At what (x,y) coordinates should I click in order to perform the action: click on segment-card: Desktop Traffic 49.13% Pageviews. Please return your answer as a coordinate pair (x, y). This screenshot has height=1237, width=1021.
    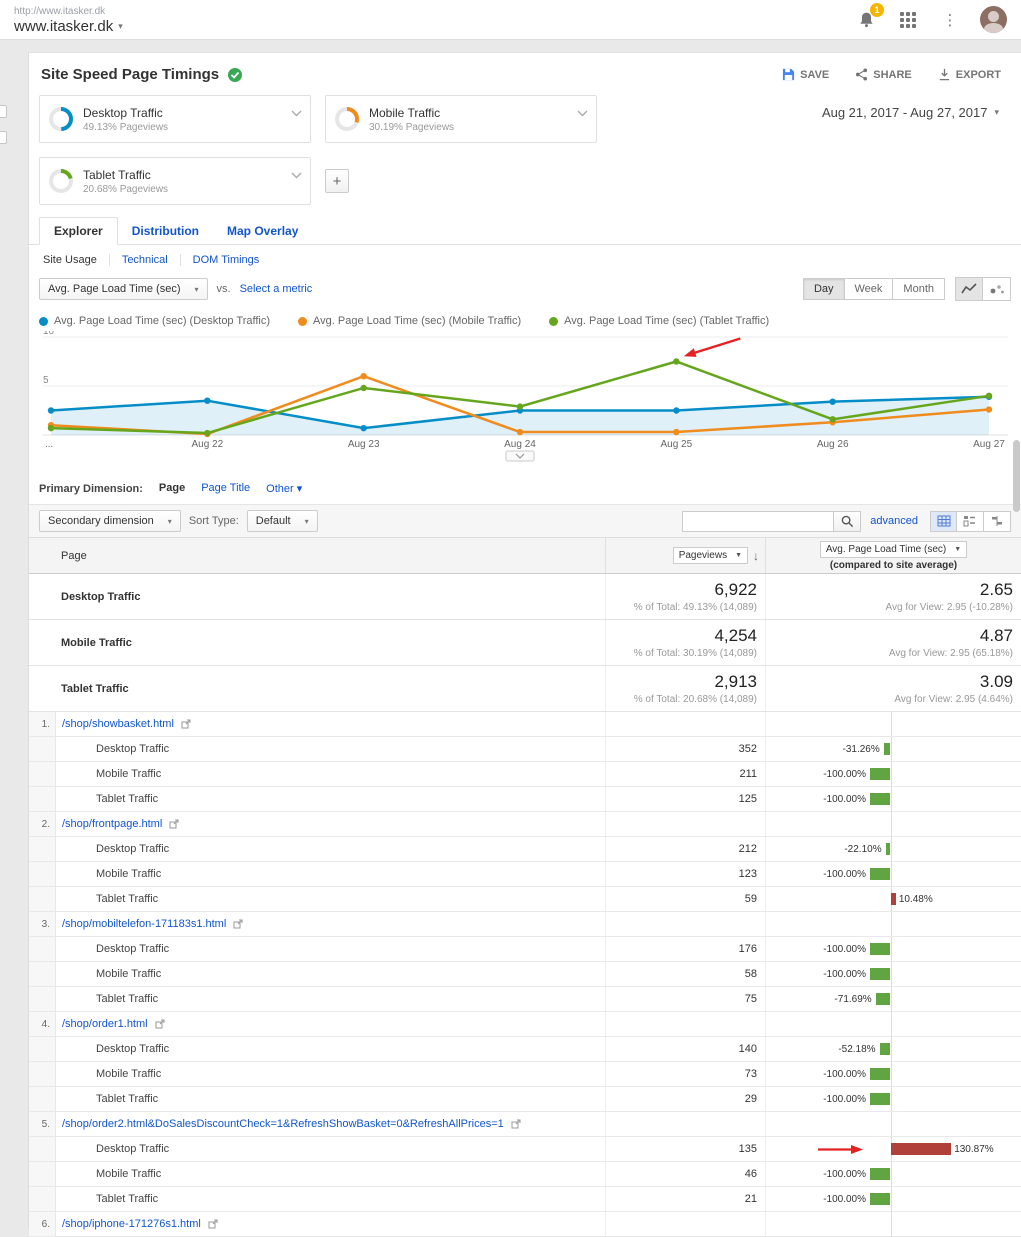
    Looking at the image, I should click on (175, 119).